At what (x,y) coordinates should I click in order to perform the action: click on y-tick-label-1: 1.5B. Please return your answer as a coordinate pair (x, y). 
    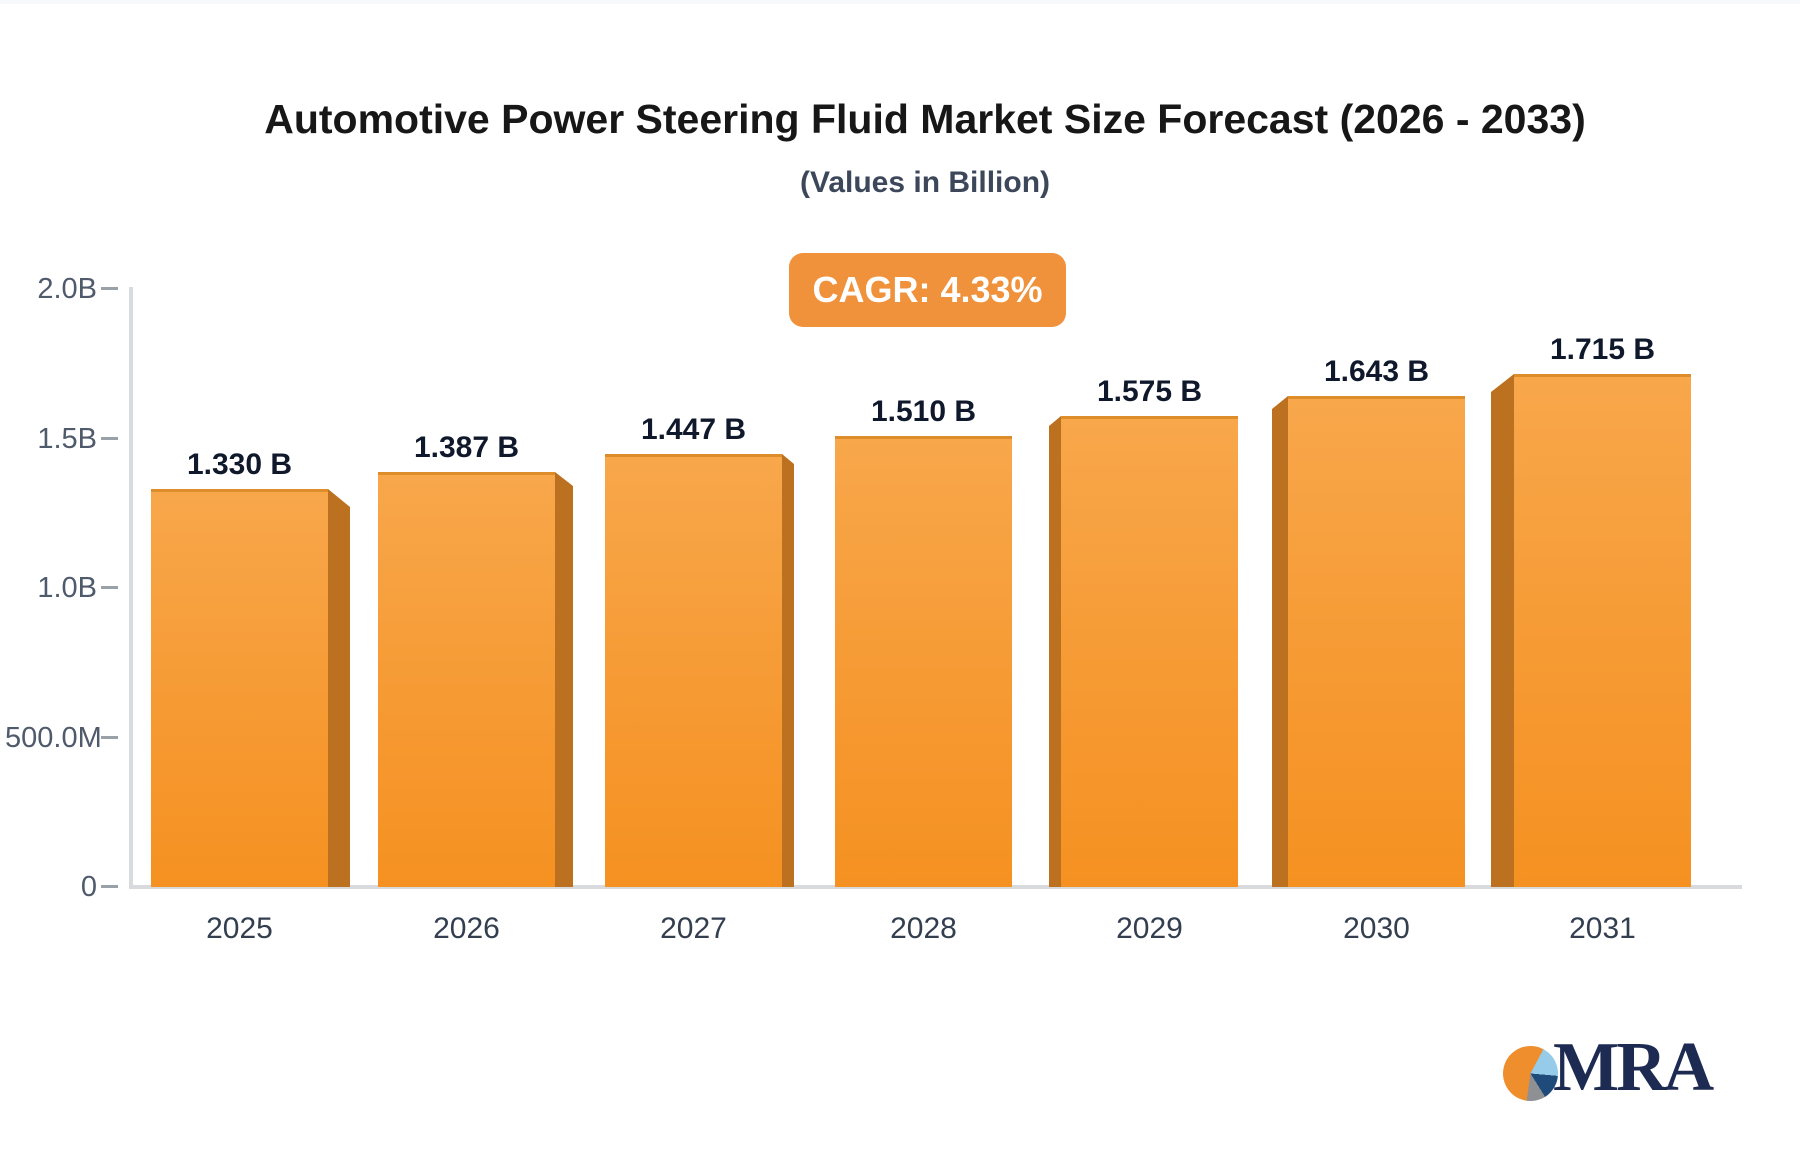
    Looking at the image, I should click on (67, 438).